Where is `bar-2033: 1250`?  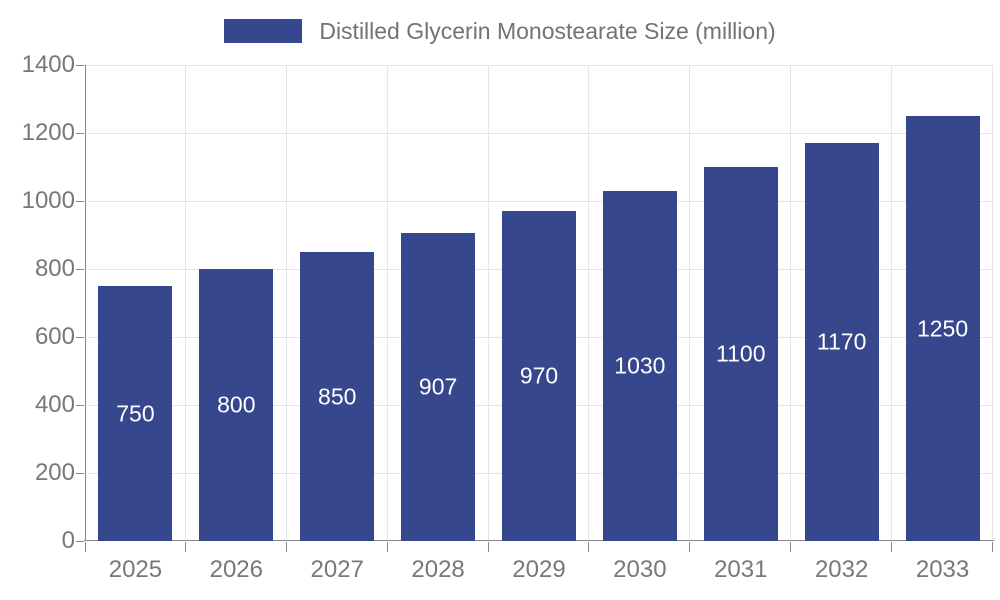 bar-2033: 1250 is located at coordinates (942, 328).